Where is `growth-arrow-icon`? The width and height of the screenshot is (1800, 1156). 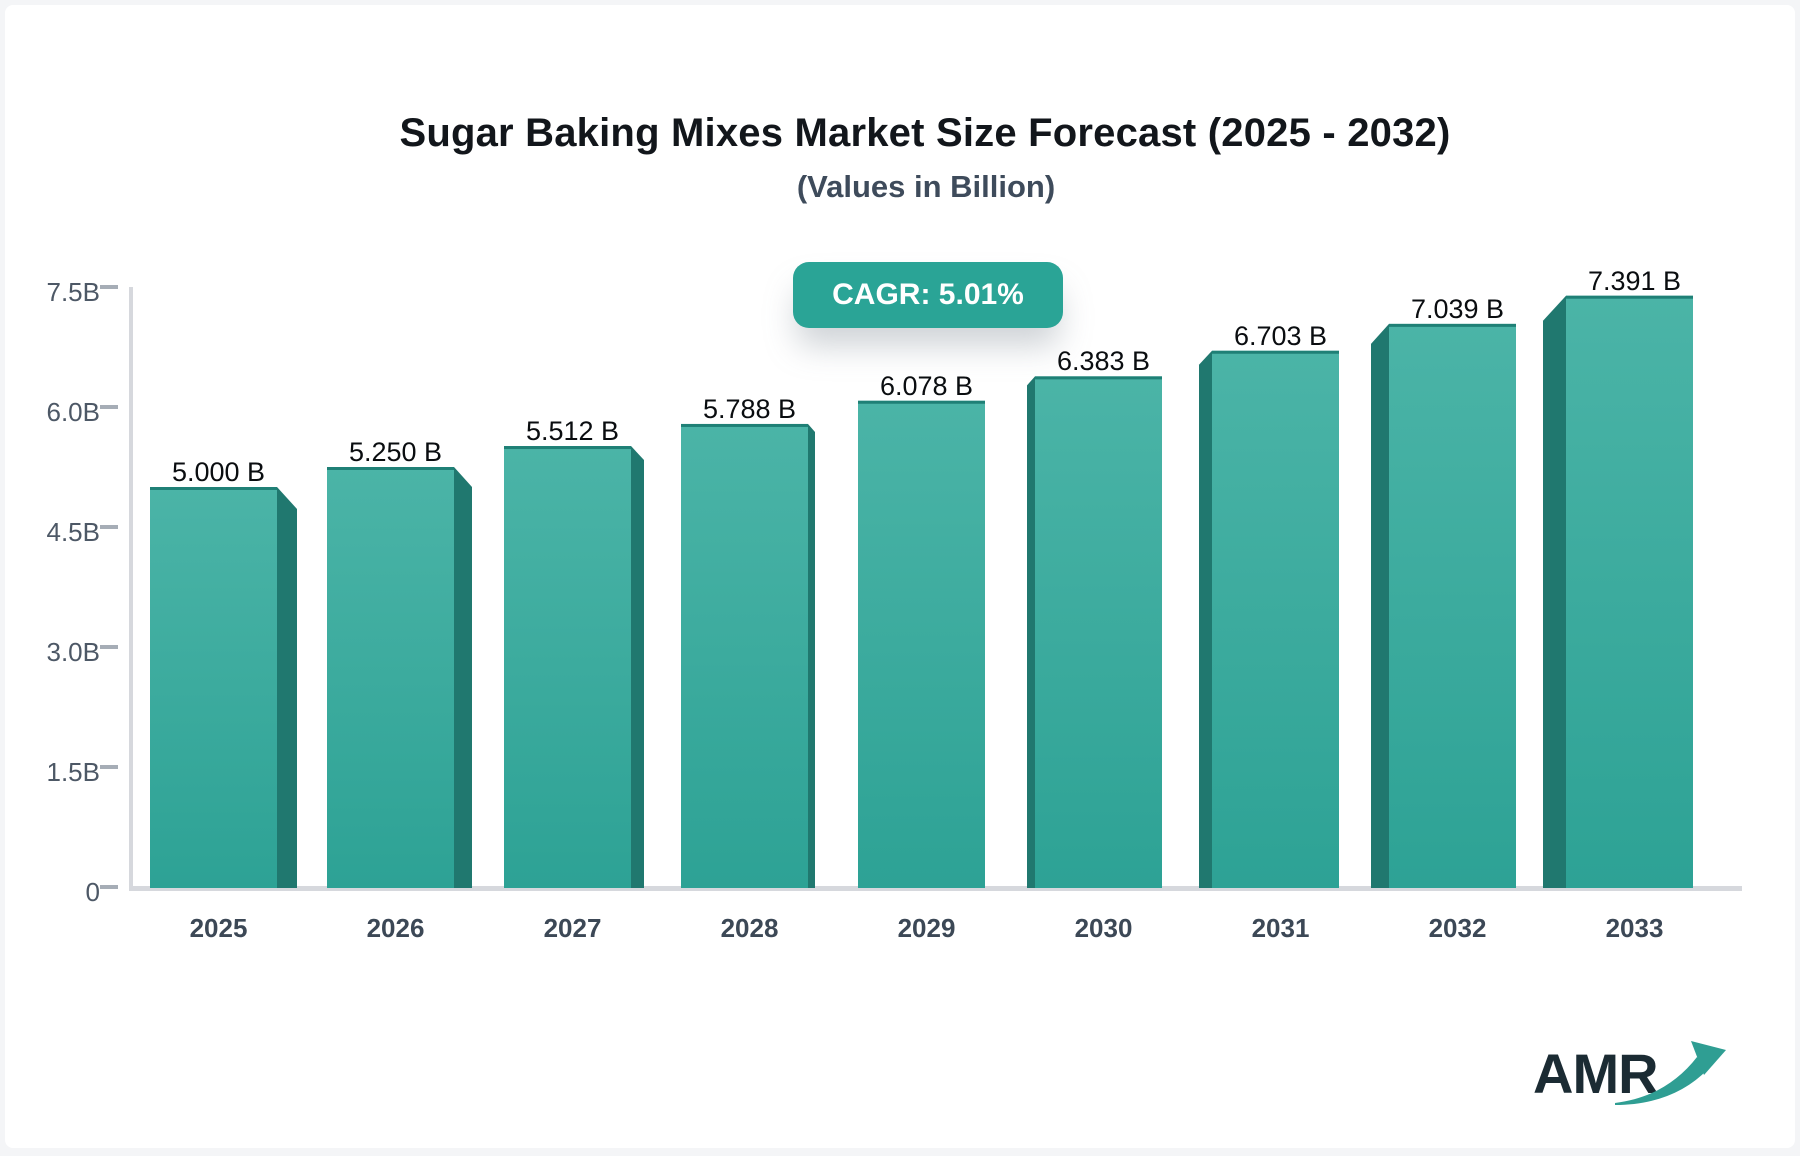
growth-arrow-icon is located at coordinates (1670, 1073).